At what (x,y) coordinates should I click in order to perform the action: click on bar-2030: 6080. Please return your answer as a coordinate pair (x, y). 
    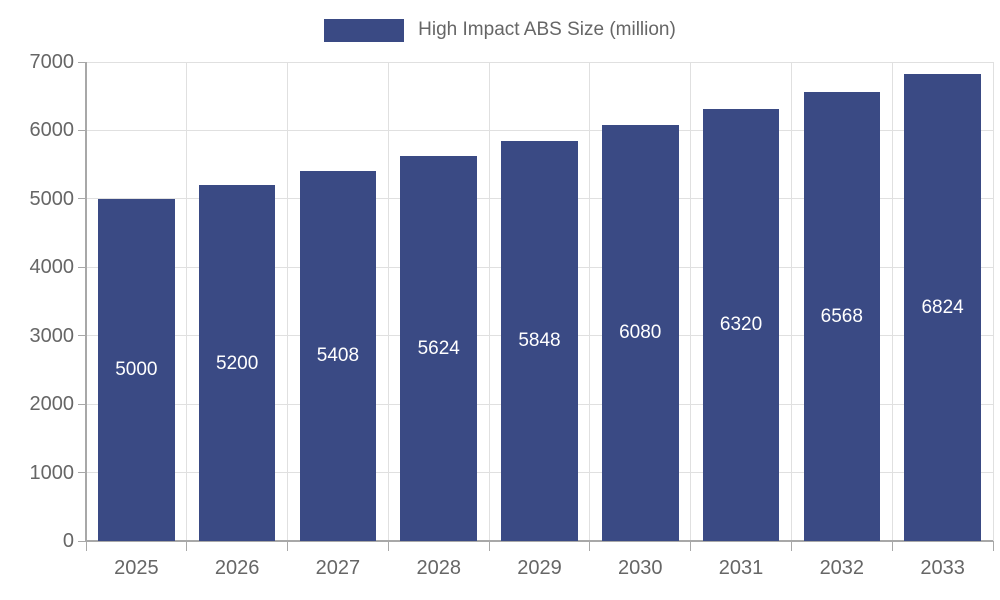
    Looking at the image, I should click on (640, 332).